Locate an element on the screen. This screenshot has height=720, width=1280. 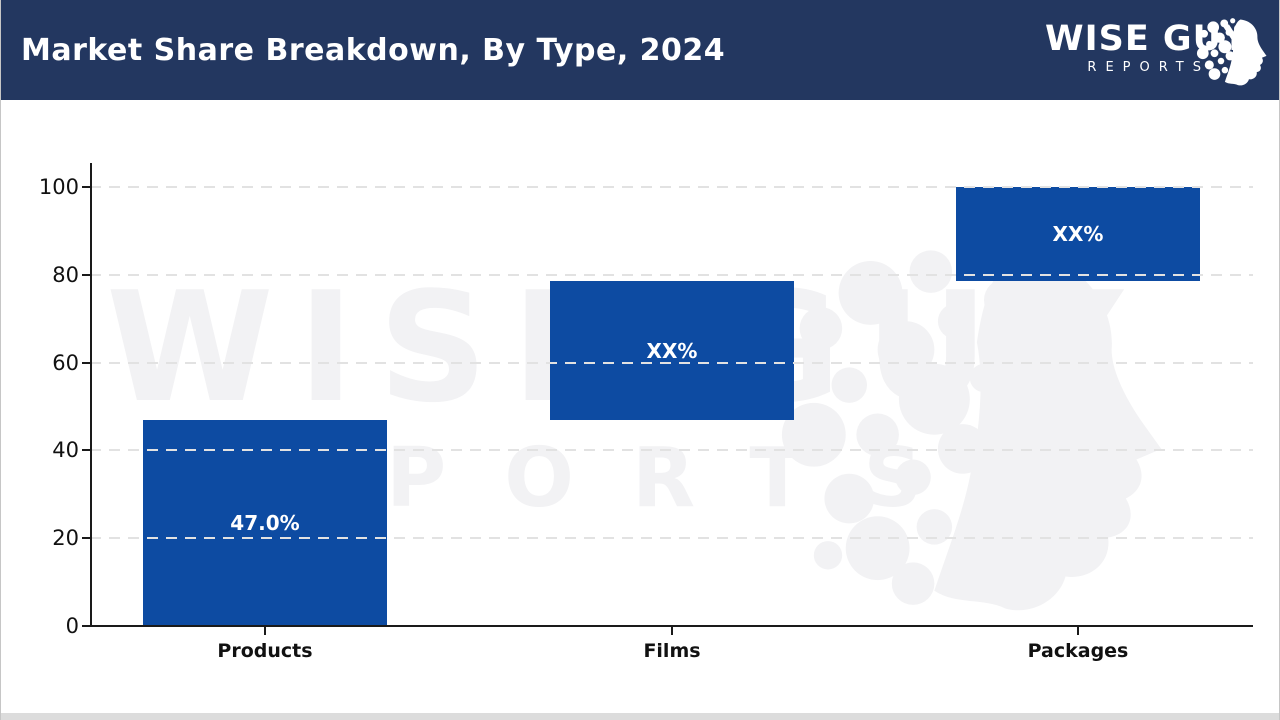
x-tick-mark-packages is located at coordinates (1078, 631).